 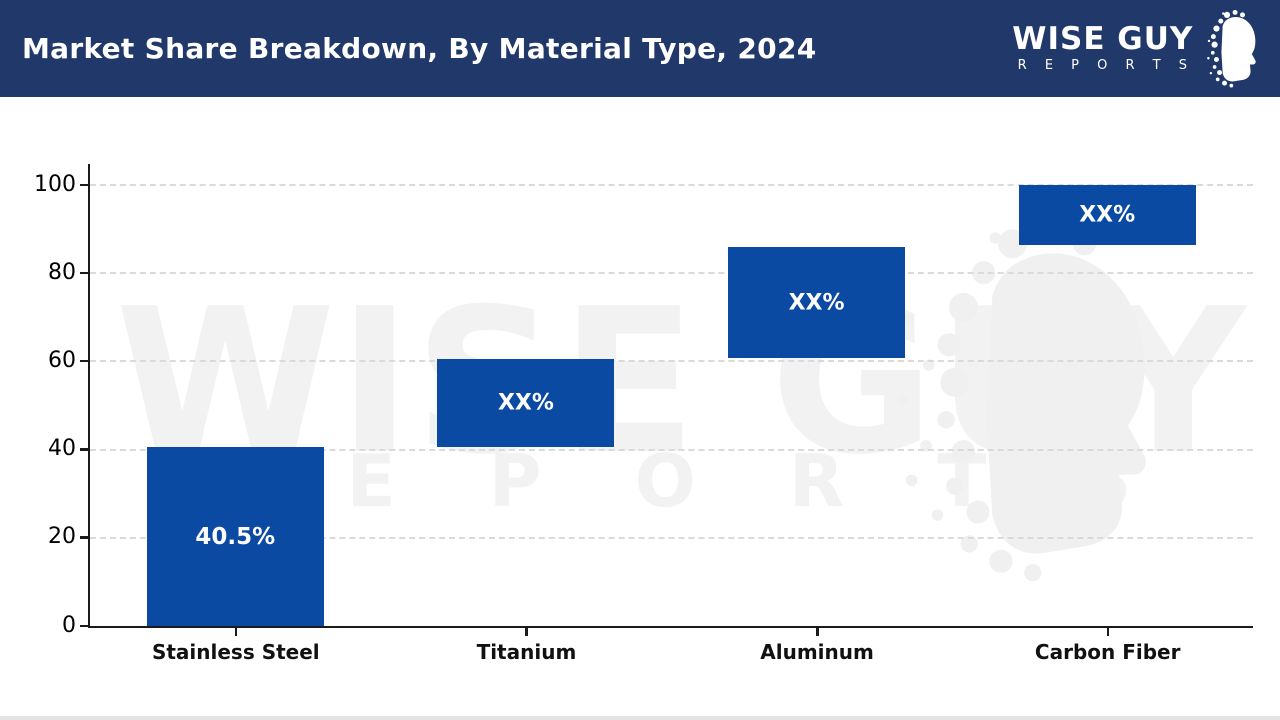 I want to click on x-axis-category-label: Titanium, so click(x=526, y=652).